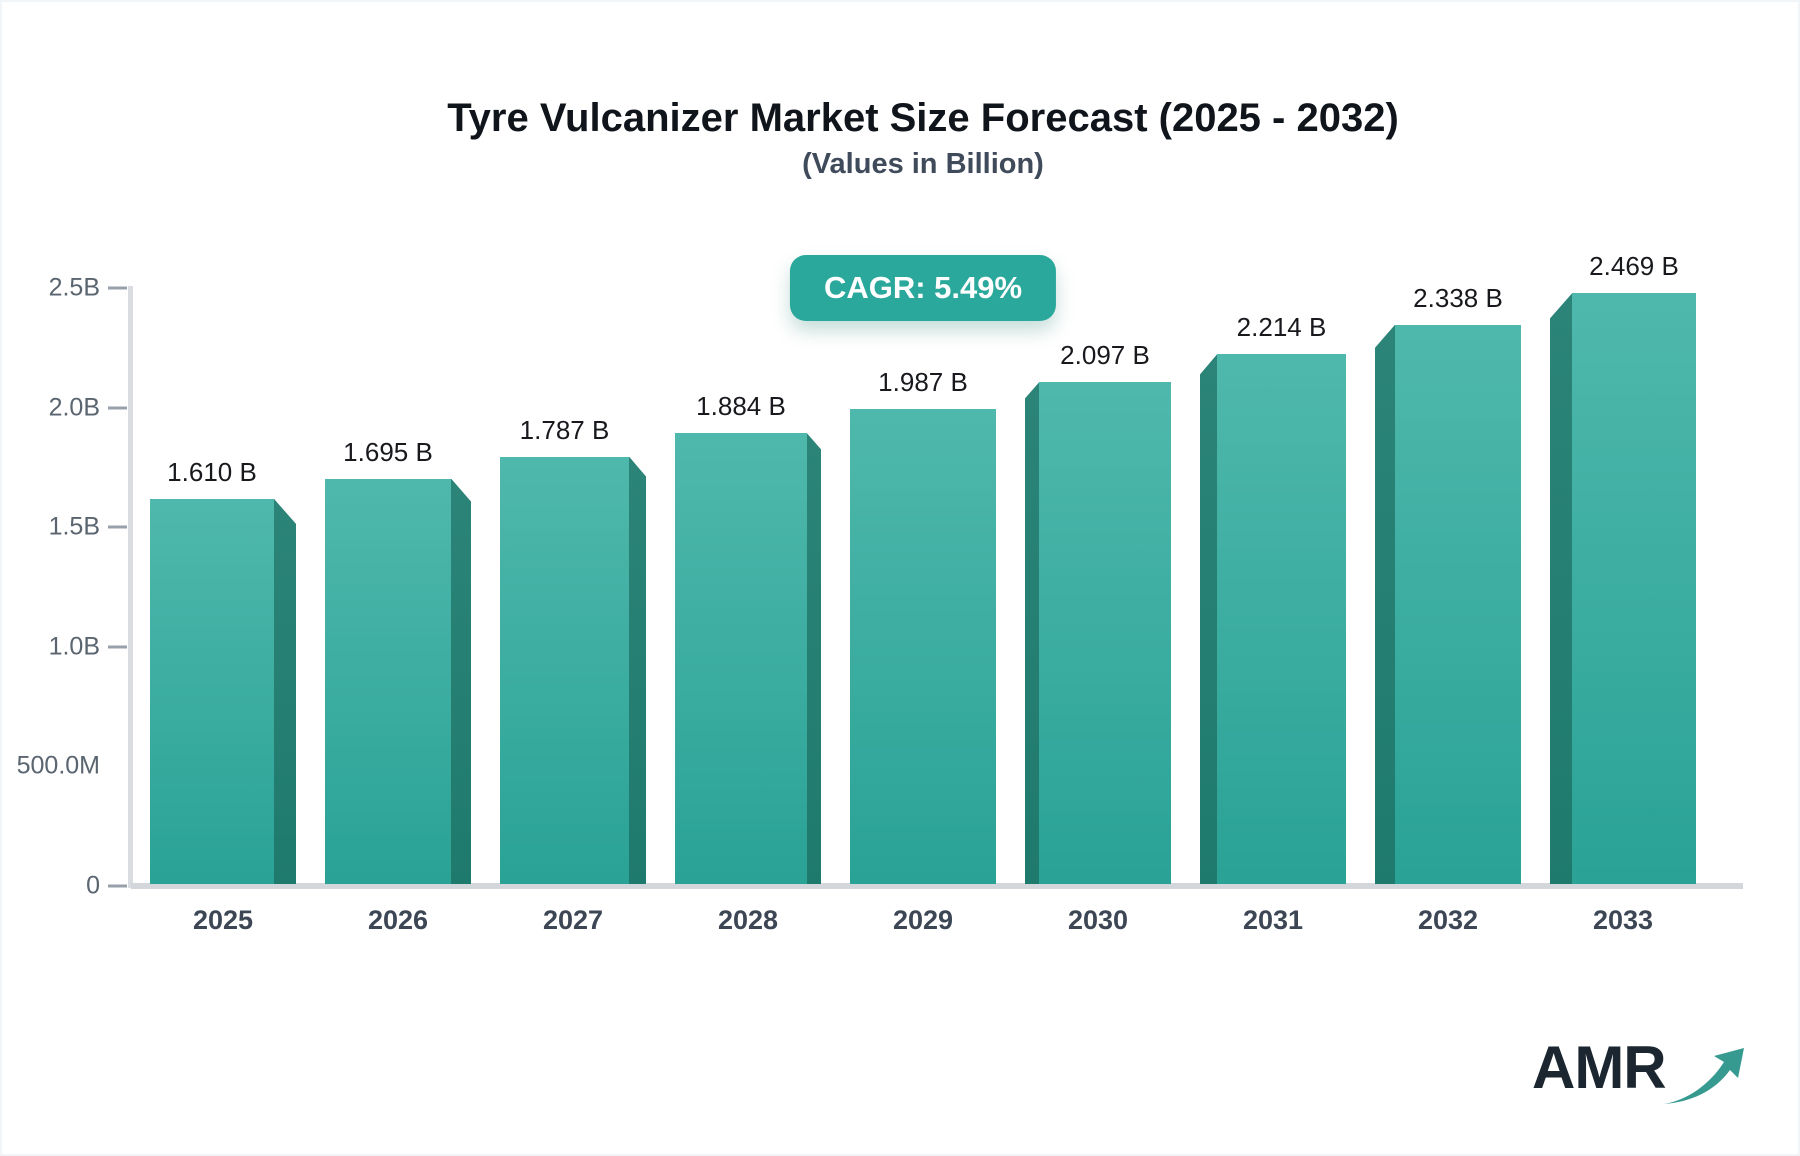 This screenshot has width=1800, height=1156. I want to click on growth-arrow-icon, so click(1706, 1078).